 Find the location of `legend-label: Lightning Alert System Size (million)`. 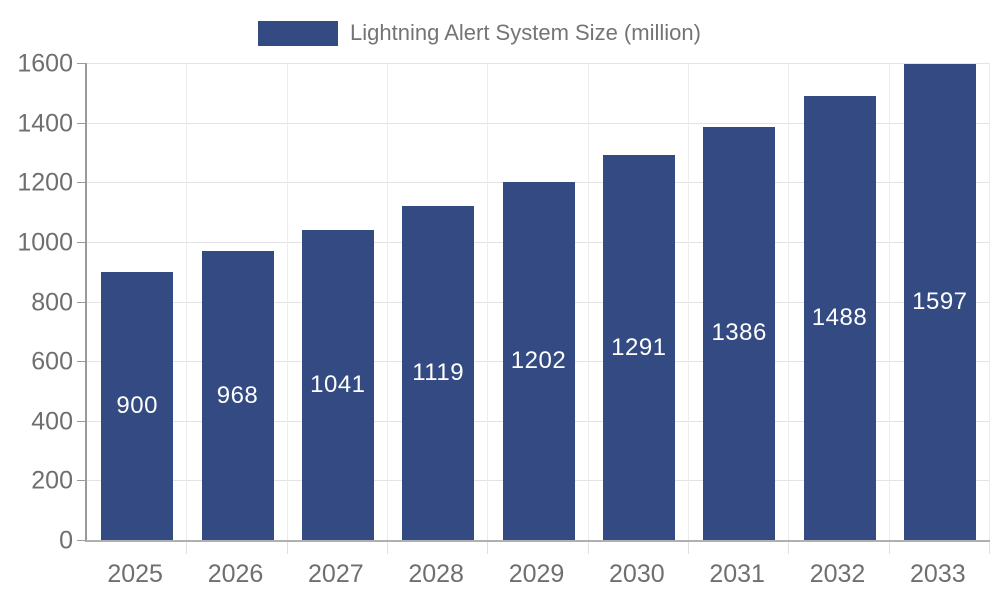

legend-label: Lightning Alert System Size (million) is located at coordinates (525, 32).